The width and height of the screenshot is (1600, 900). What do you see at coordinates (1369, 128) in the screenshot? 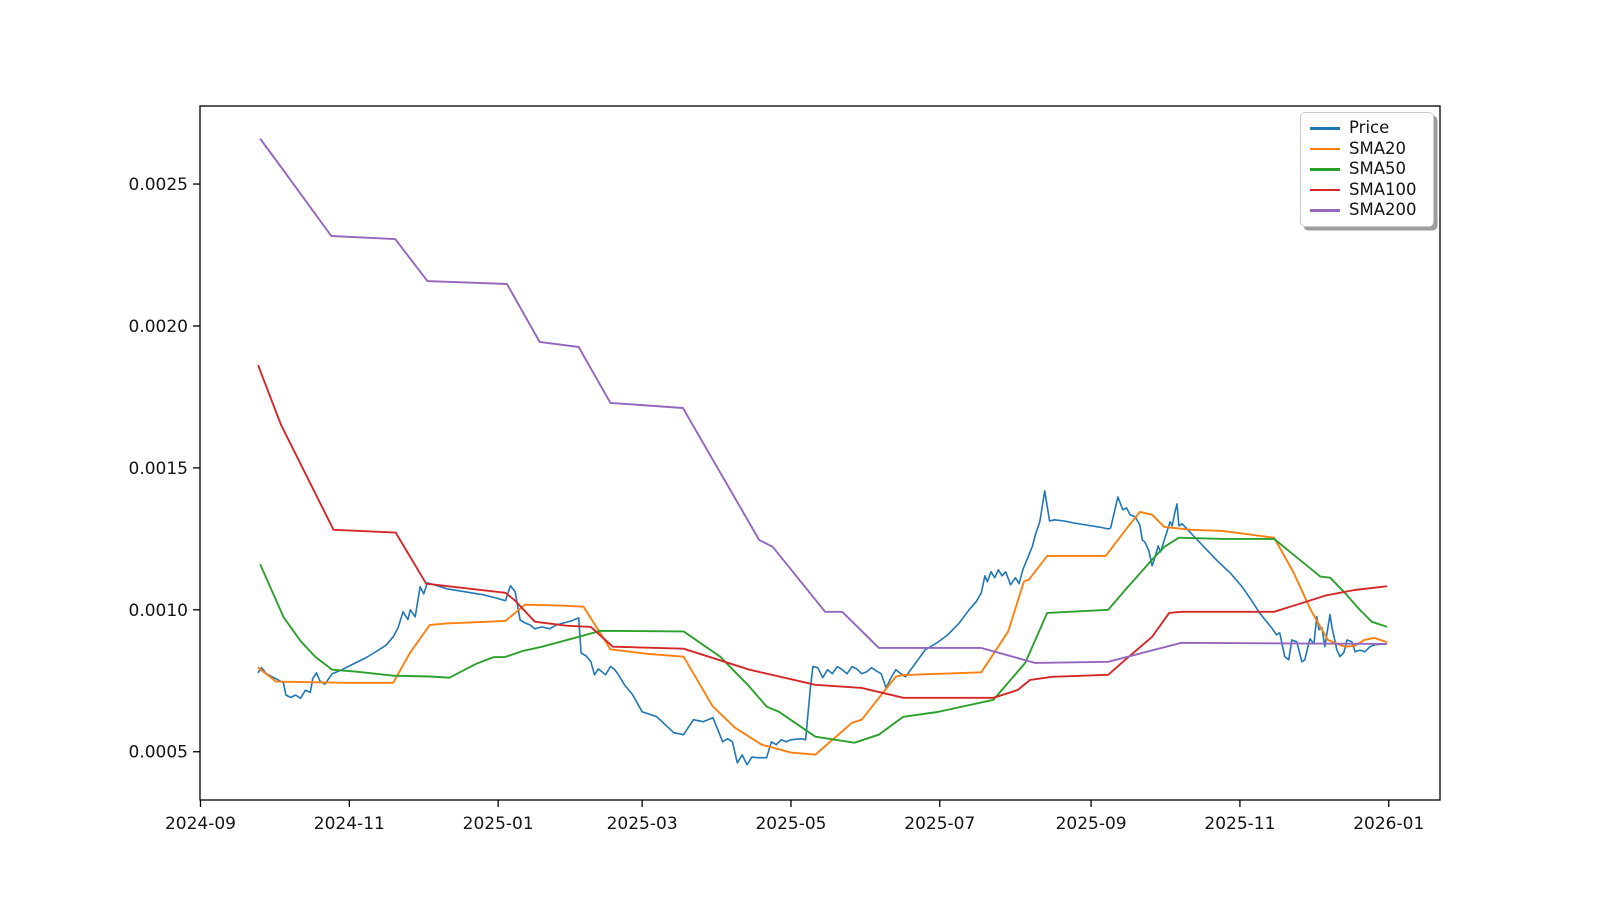
I see `legend-label-price: Price` at bounding box center [1369, 128].